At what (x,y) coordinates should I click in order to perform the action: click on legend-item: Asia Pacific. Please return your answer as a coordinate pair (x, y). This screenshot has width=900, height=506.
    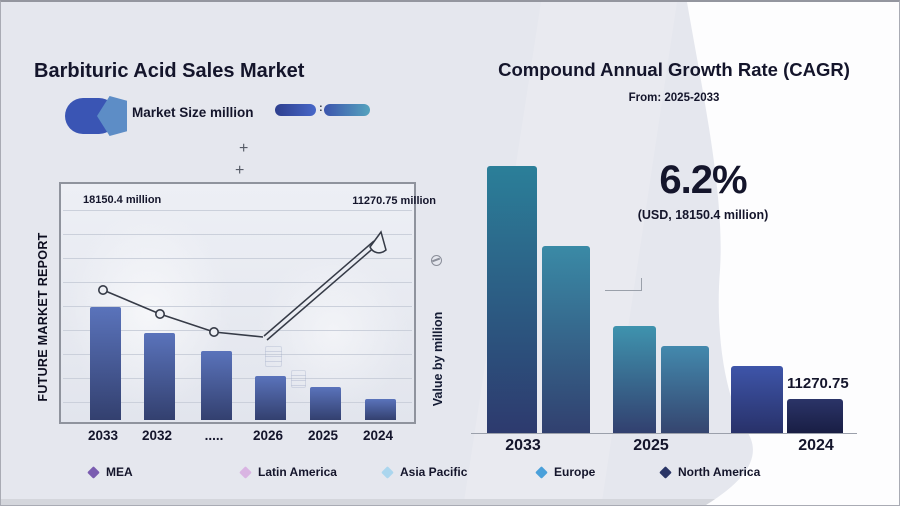
    Looking at the image, I should click on (424, 472).